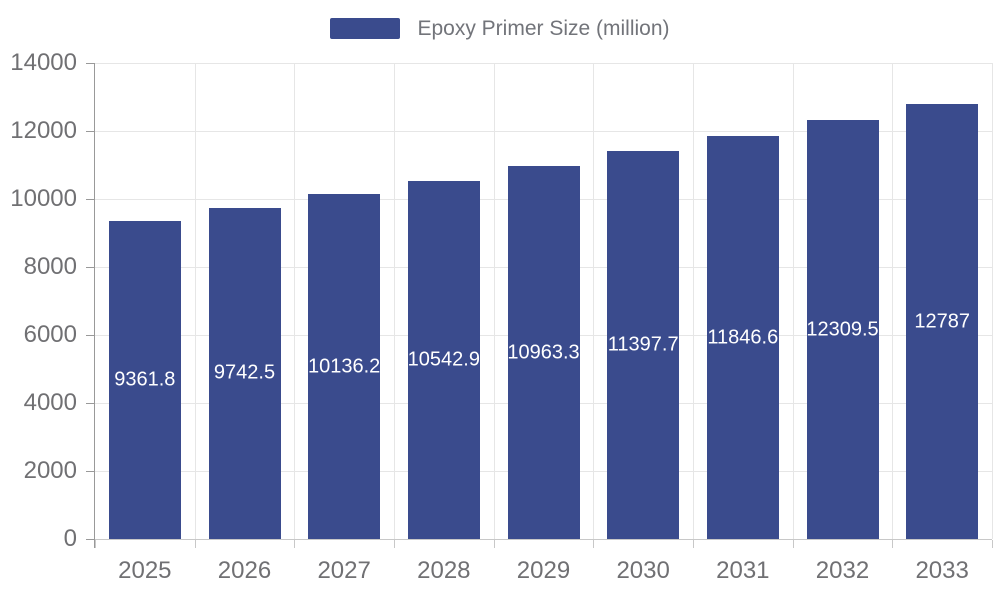  I want to click on bar-value-label-2029: 10963.3, so click(543, 352).